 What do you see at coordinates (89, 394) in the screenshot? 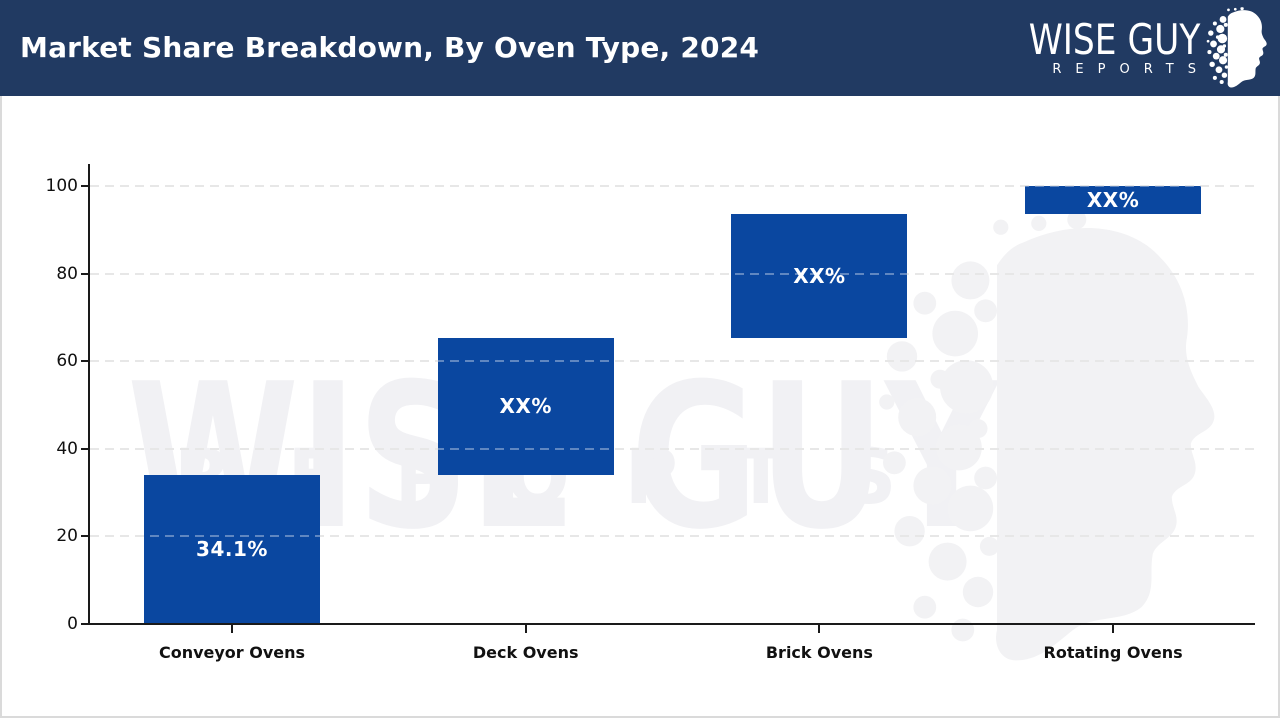
I see `y-axis-line` at bounding box center [89, 394].